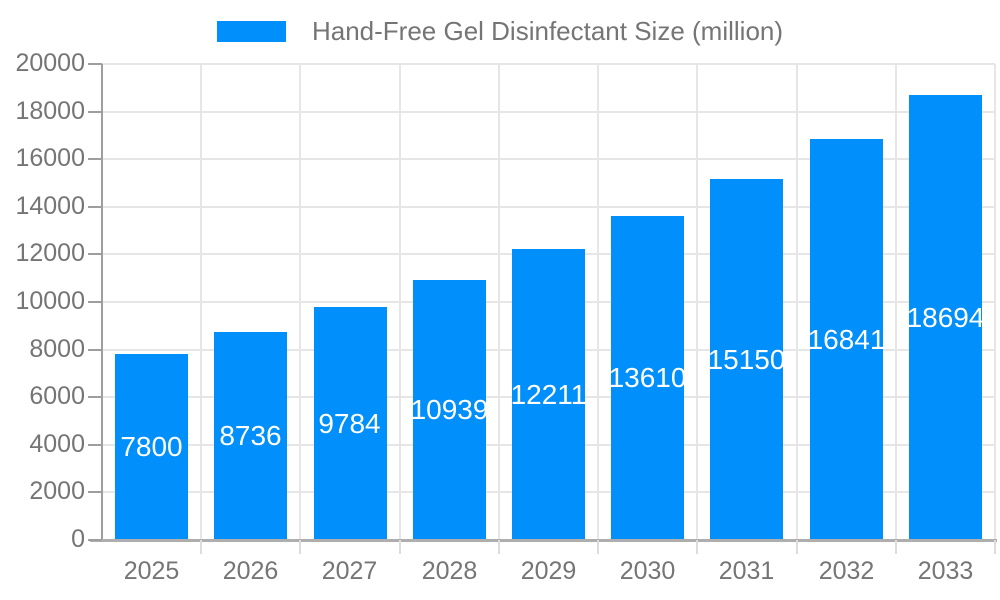  Describe the element at coordinates (349, 571) in the screenshot. I see `x-axis-tick-label: 2027` at that location.